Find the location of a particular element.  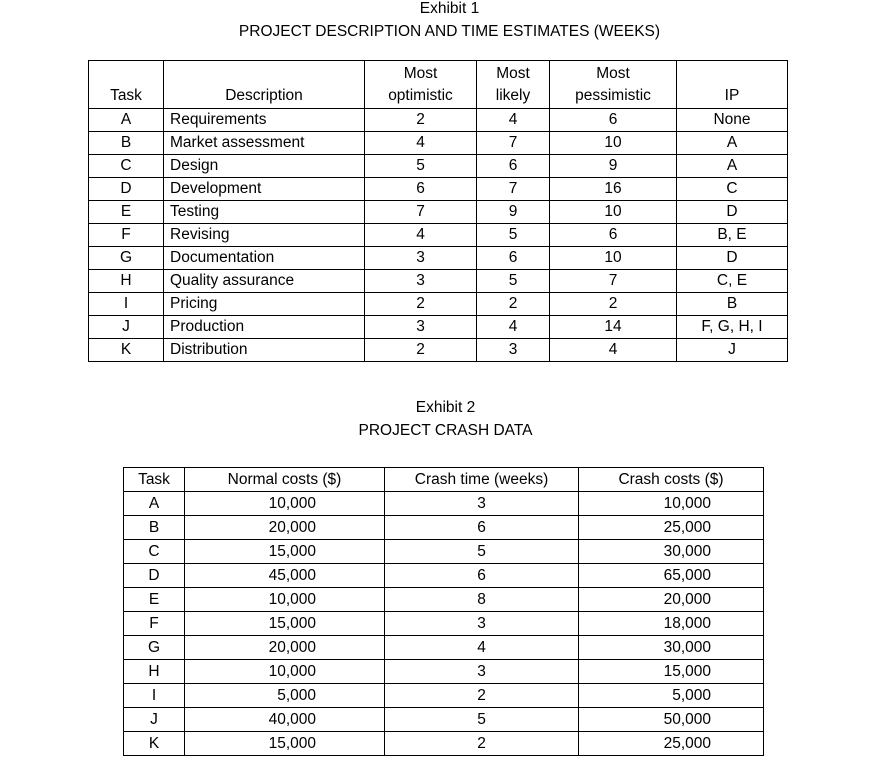

table-row: G Documentation 3 6 10 D is located at coordinates (438, 258).